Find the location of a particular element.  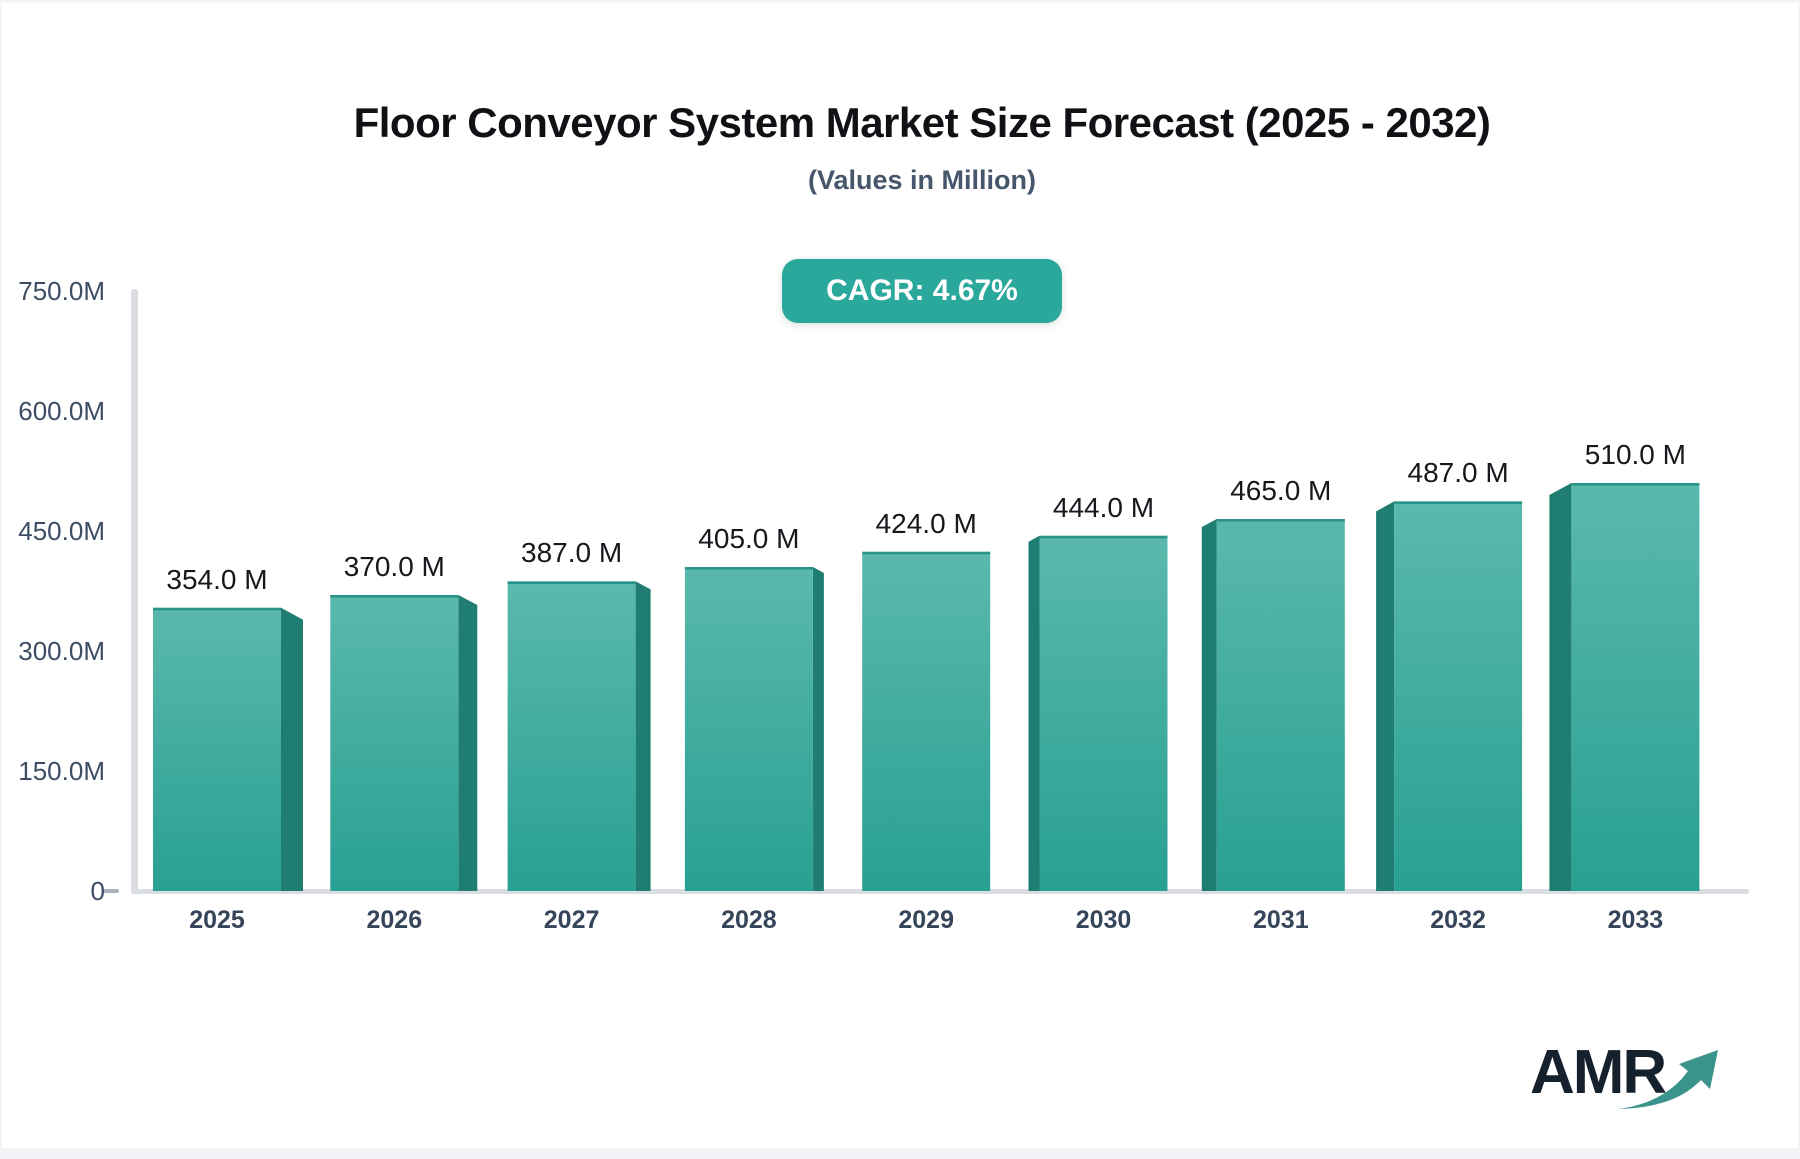

bar-value-label-2033: 510.0 M is located at coordinates (1635, 454).